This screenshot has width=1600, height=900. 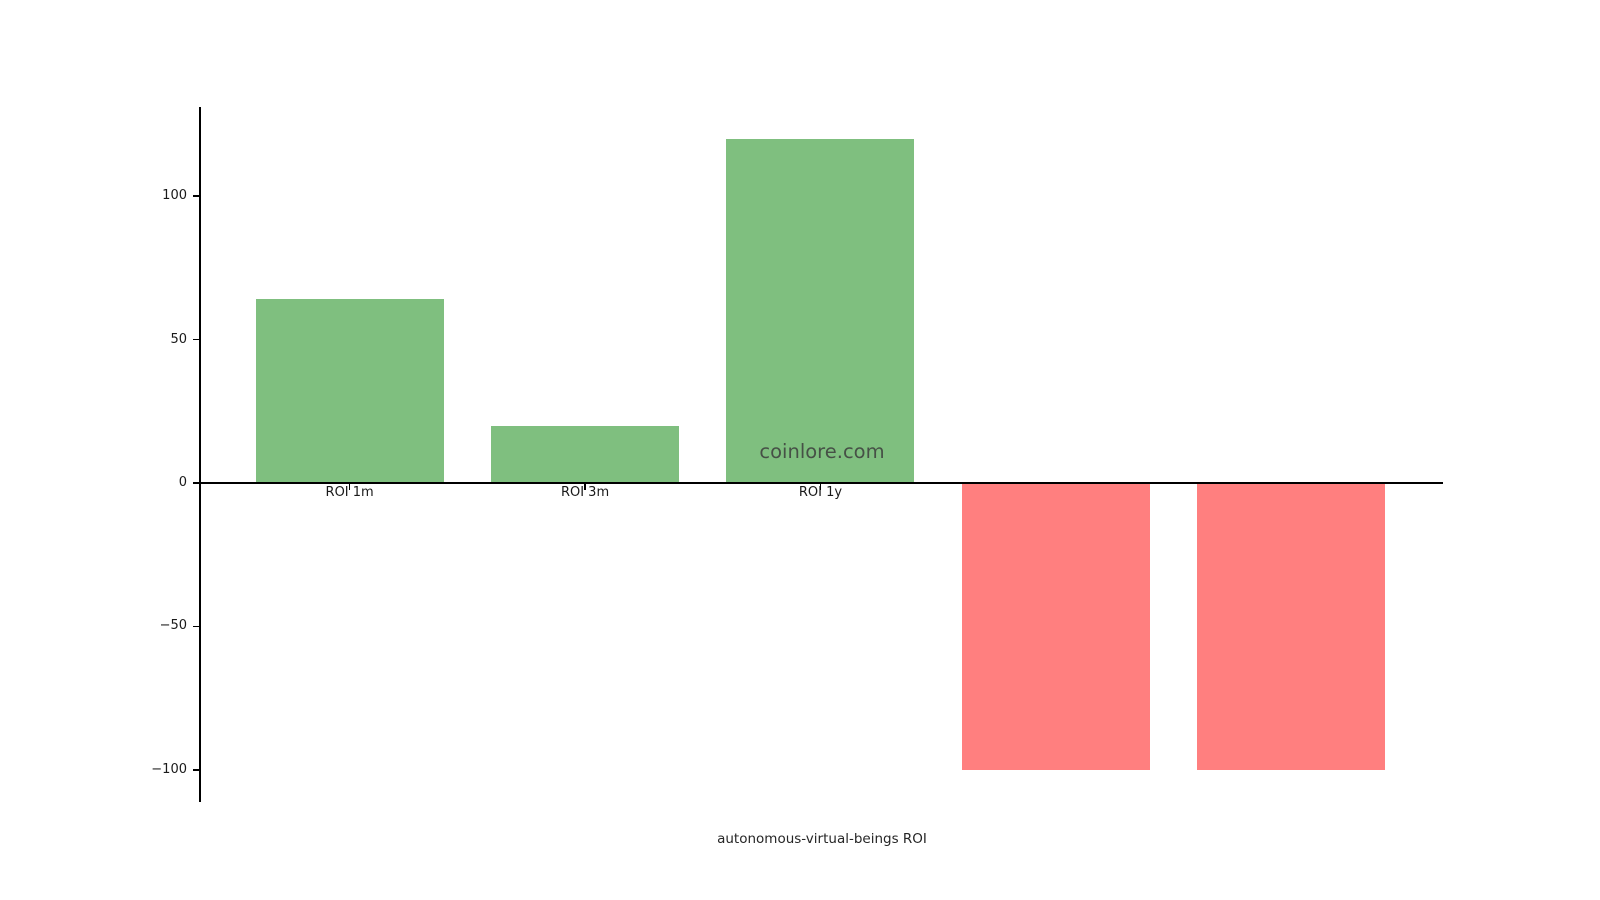 I want to click on x-tick-label: ROI 1m, so click(x=349, y=492).